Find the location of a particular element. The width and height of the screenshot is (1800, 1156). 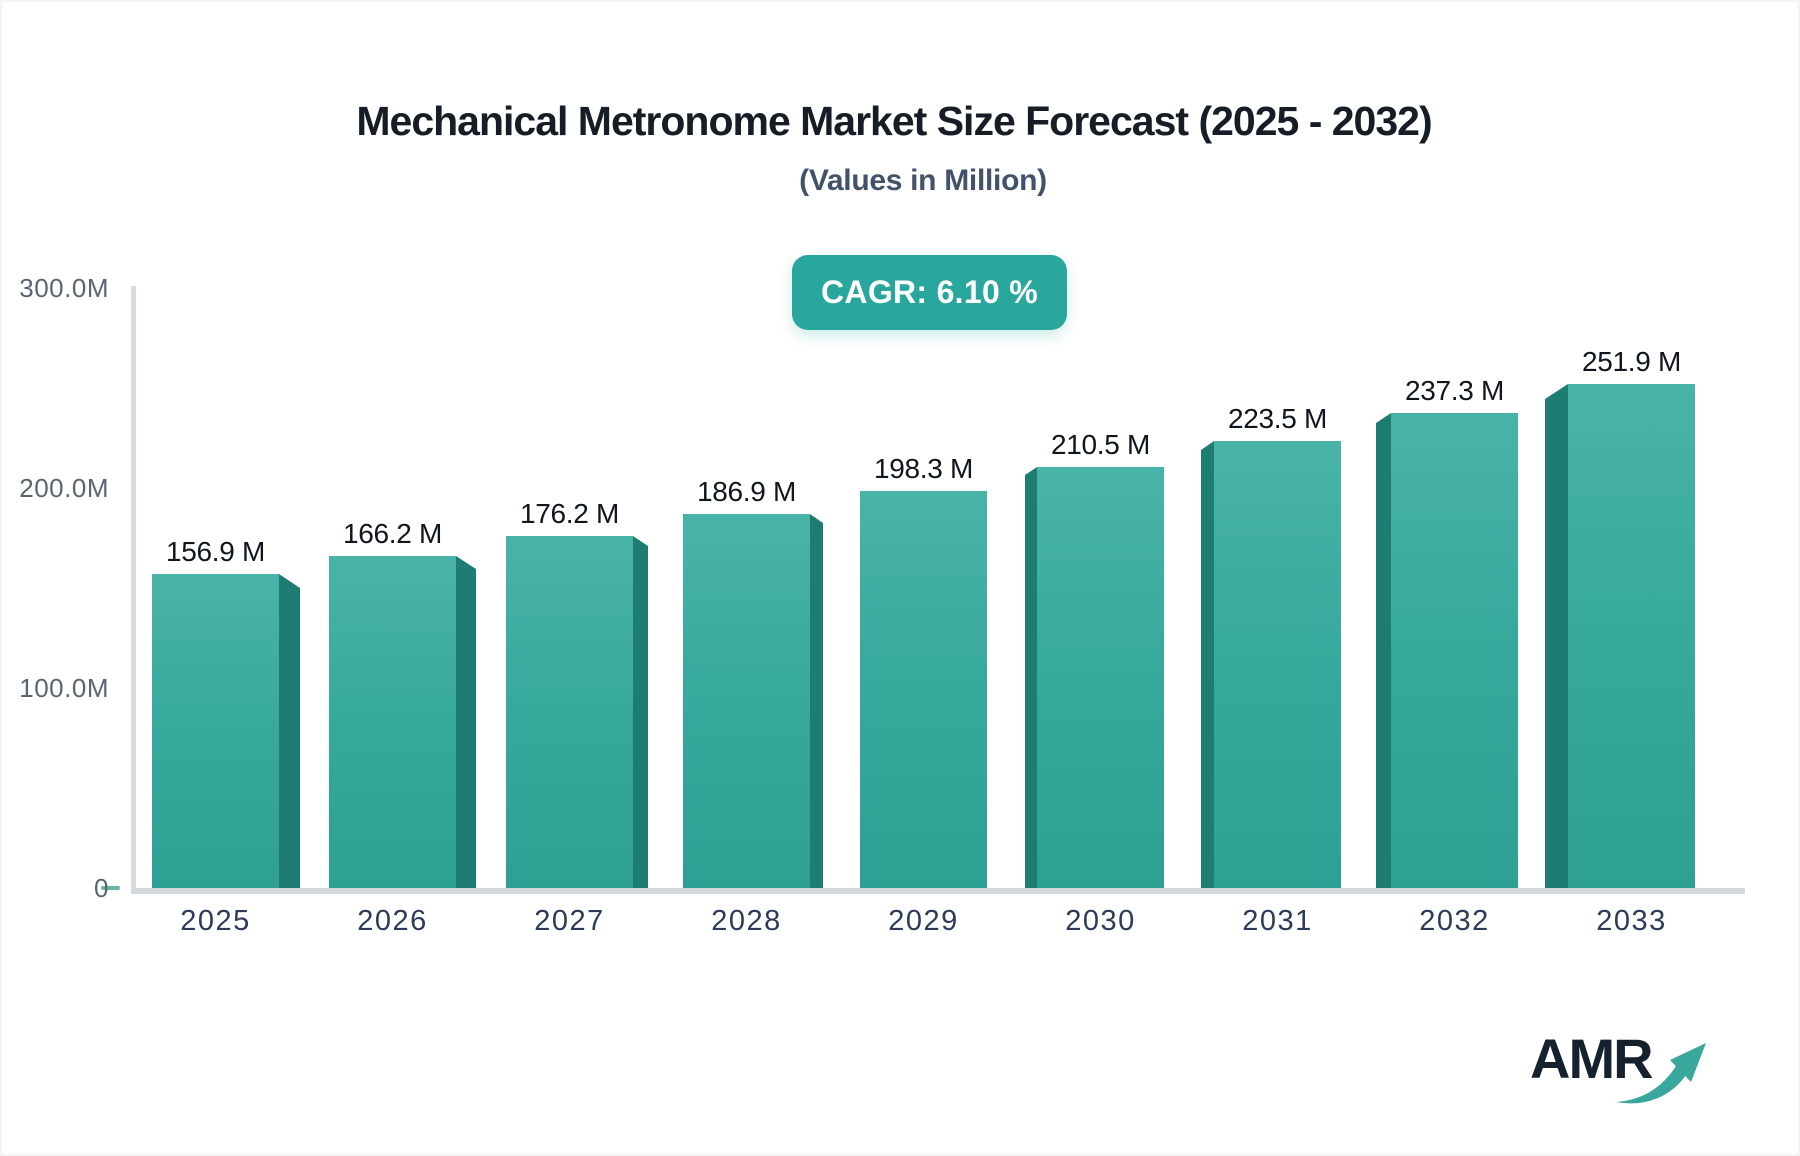

brand-logo: AMR is located at coordinates (1625, 1070).